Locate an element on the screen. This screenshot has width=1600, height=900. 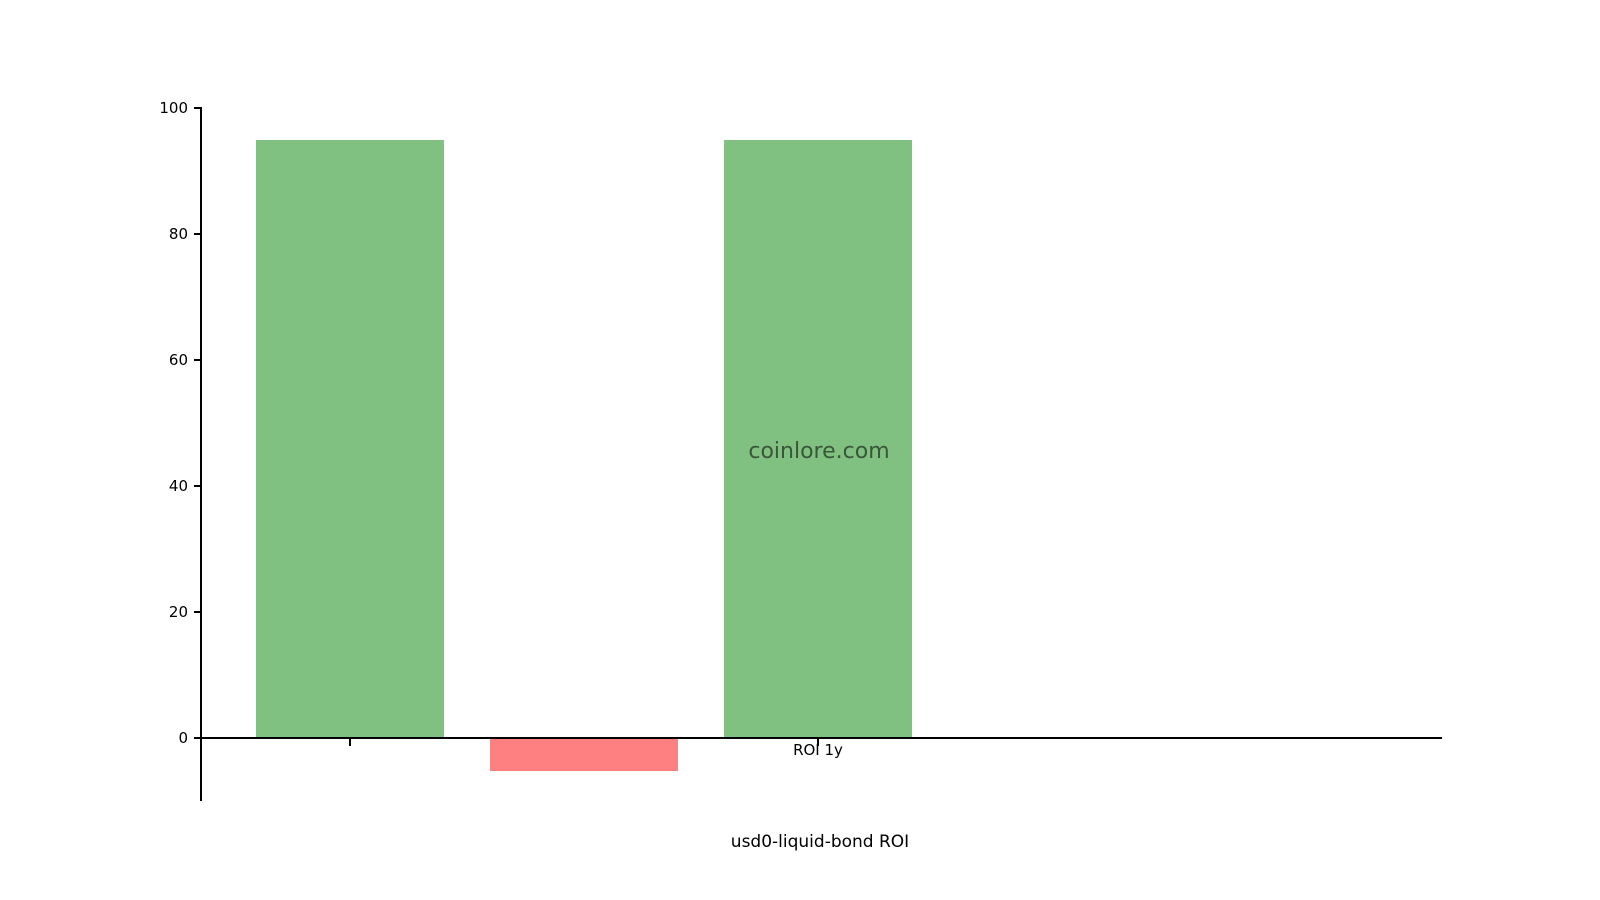
x-tick-label: ROI 1y is located at coordinates (818, 750).